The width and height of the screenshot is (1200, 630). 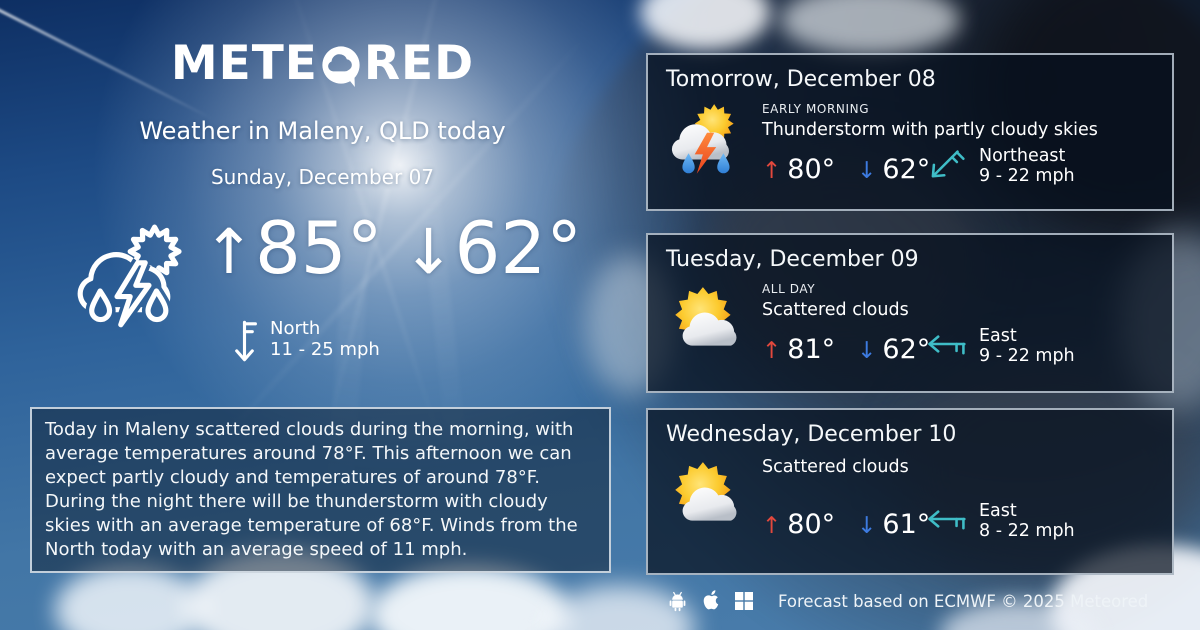 I want to click on forecast-card-title: Tomorrow, December 08, so click(x=801, y=79).